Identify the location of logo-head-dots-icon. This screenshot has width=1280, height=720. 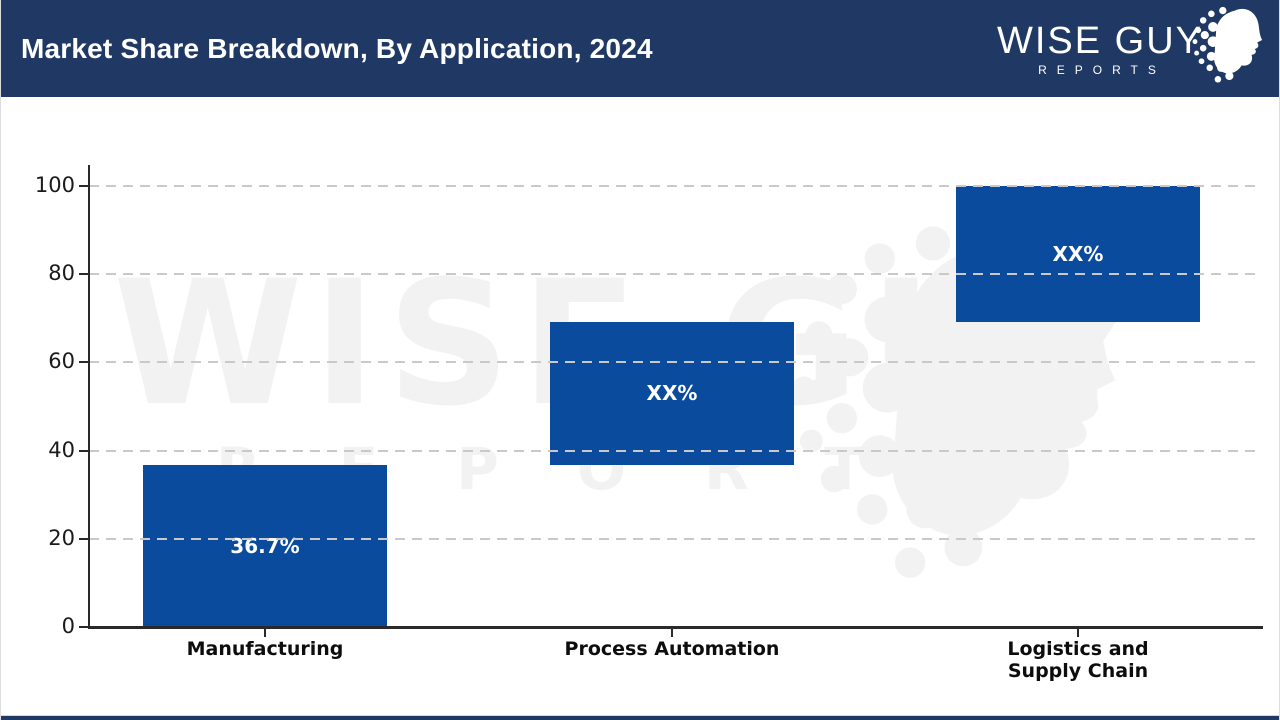
(1227, 44).